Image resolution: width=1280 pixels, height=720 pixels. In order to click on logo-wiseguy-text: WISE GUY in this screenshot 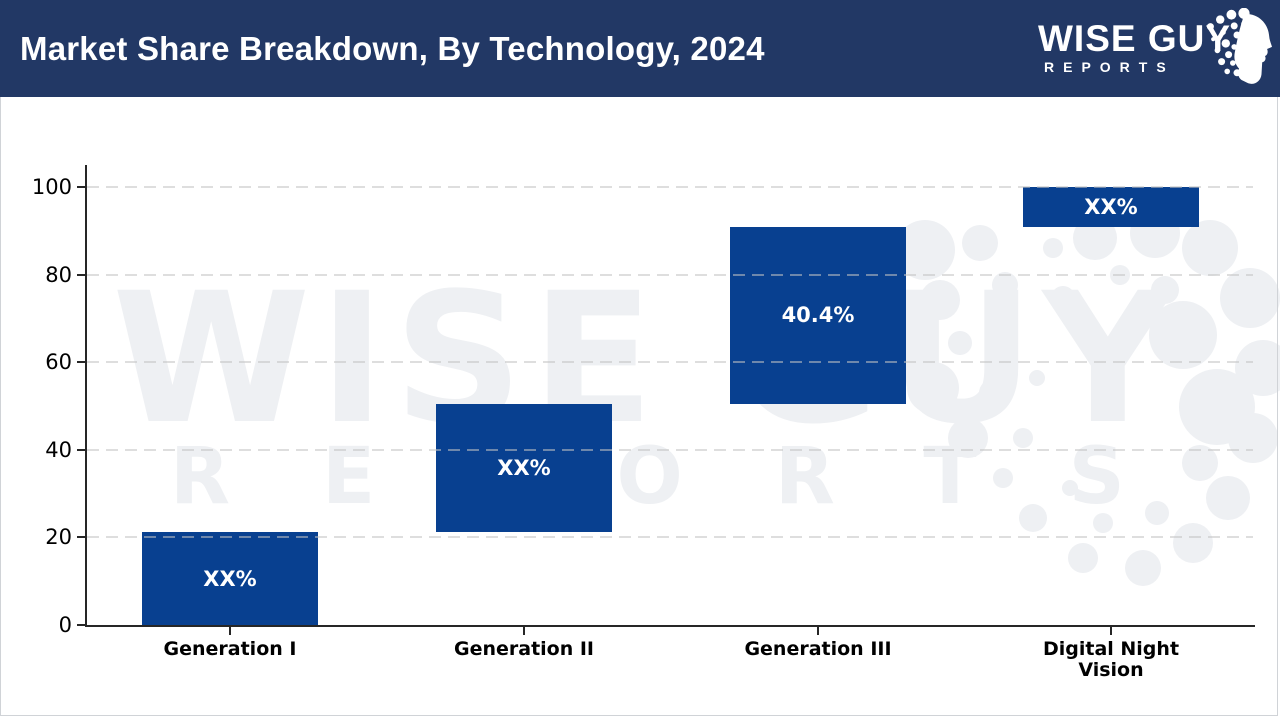, I will do `click(1135, 38)`.